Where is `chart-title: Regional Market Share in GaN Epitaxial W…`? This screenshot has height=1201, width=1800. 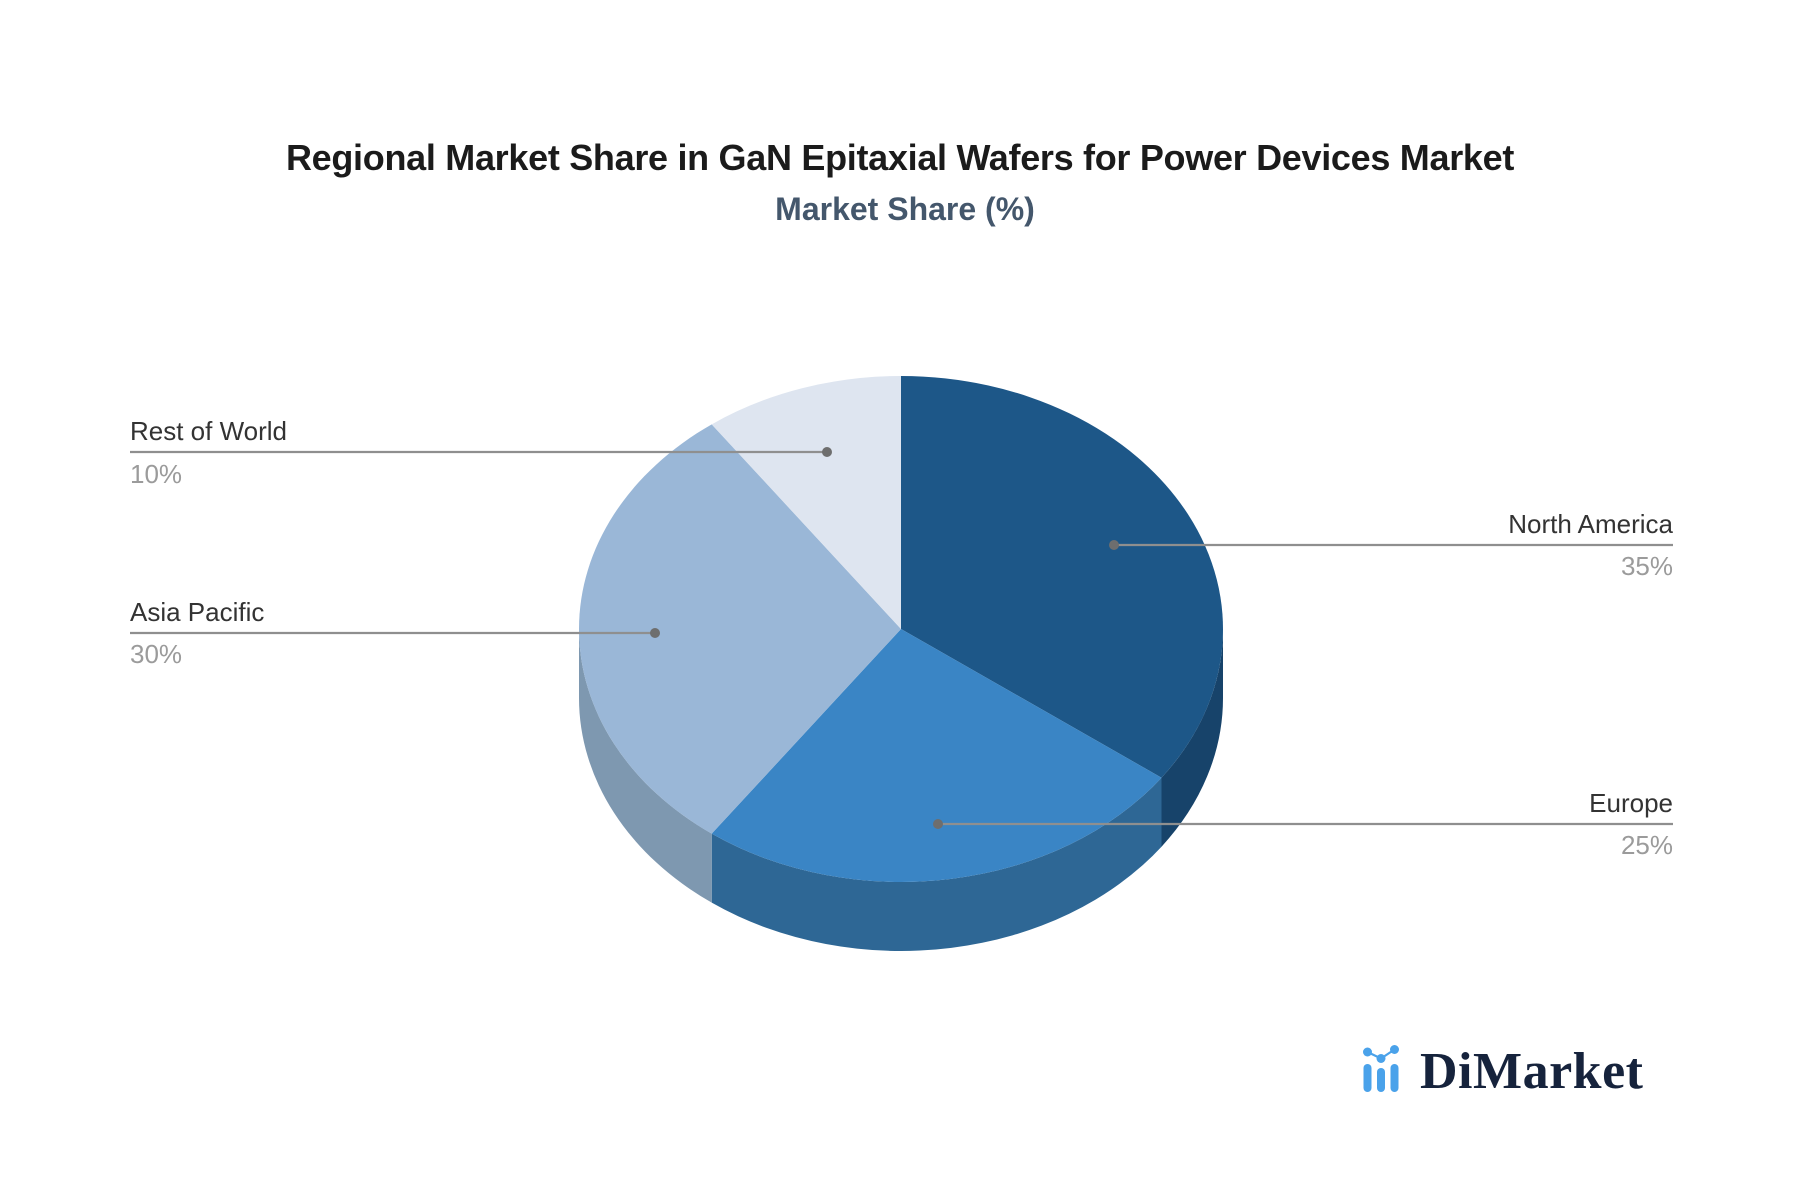
chart-title: Regional Market Share in GaN Epitaxial W… is located at coordinates (900, 157).